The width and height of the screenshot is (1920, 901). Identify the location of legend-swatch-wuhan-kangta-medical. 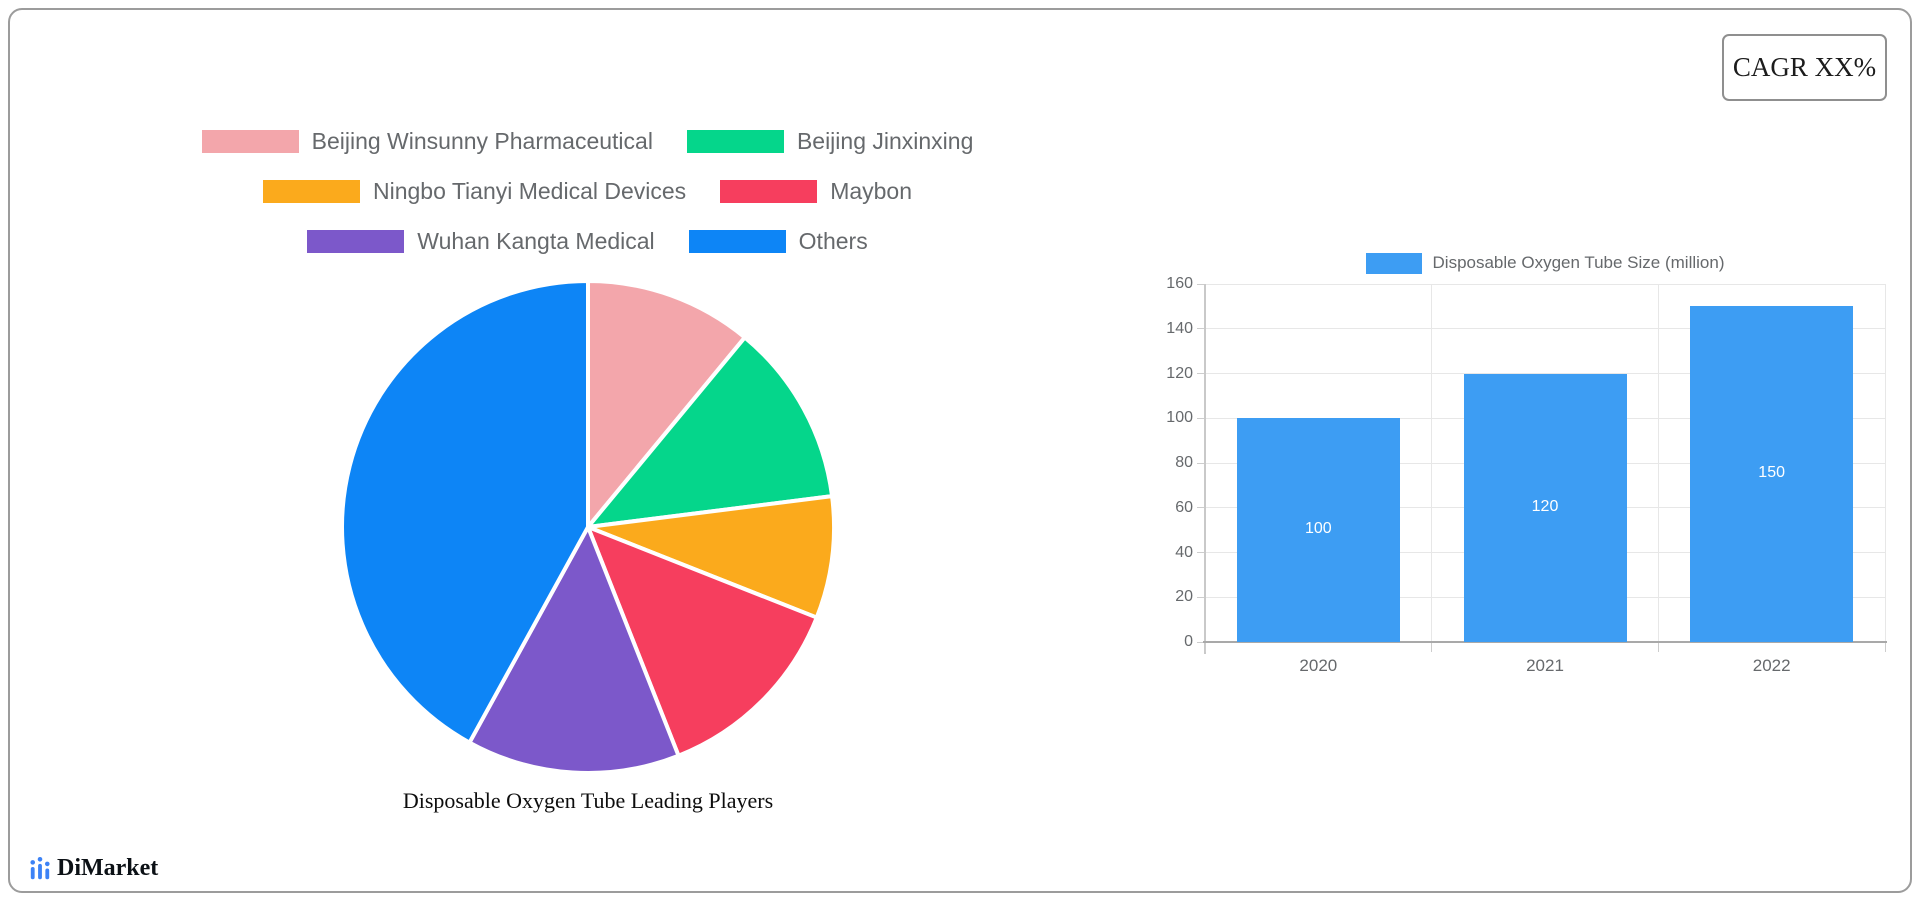
(356, 241).